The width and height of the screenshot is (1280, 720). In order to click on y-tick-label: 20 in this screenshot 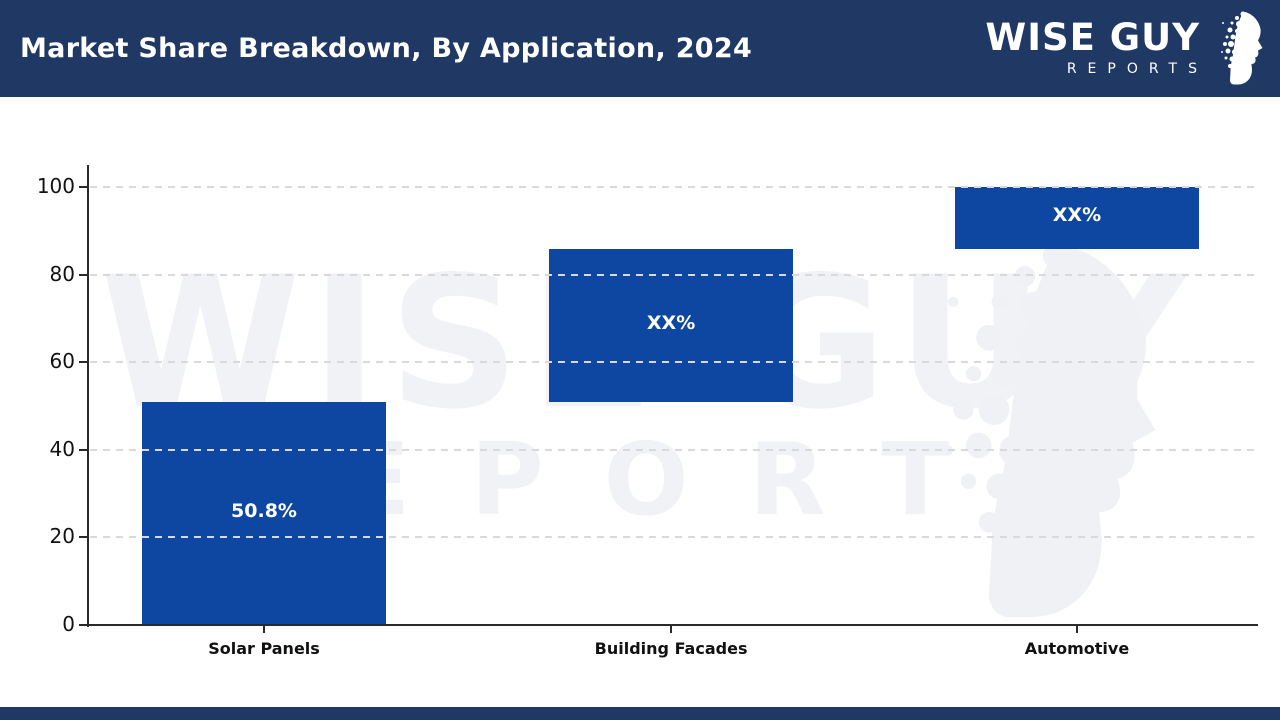, I will do `click(62, 536)`.